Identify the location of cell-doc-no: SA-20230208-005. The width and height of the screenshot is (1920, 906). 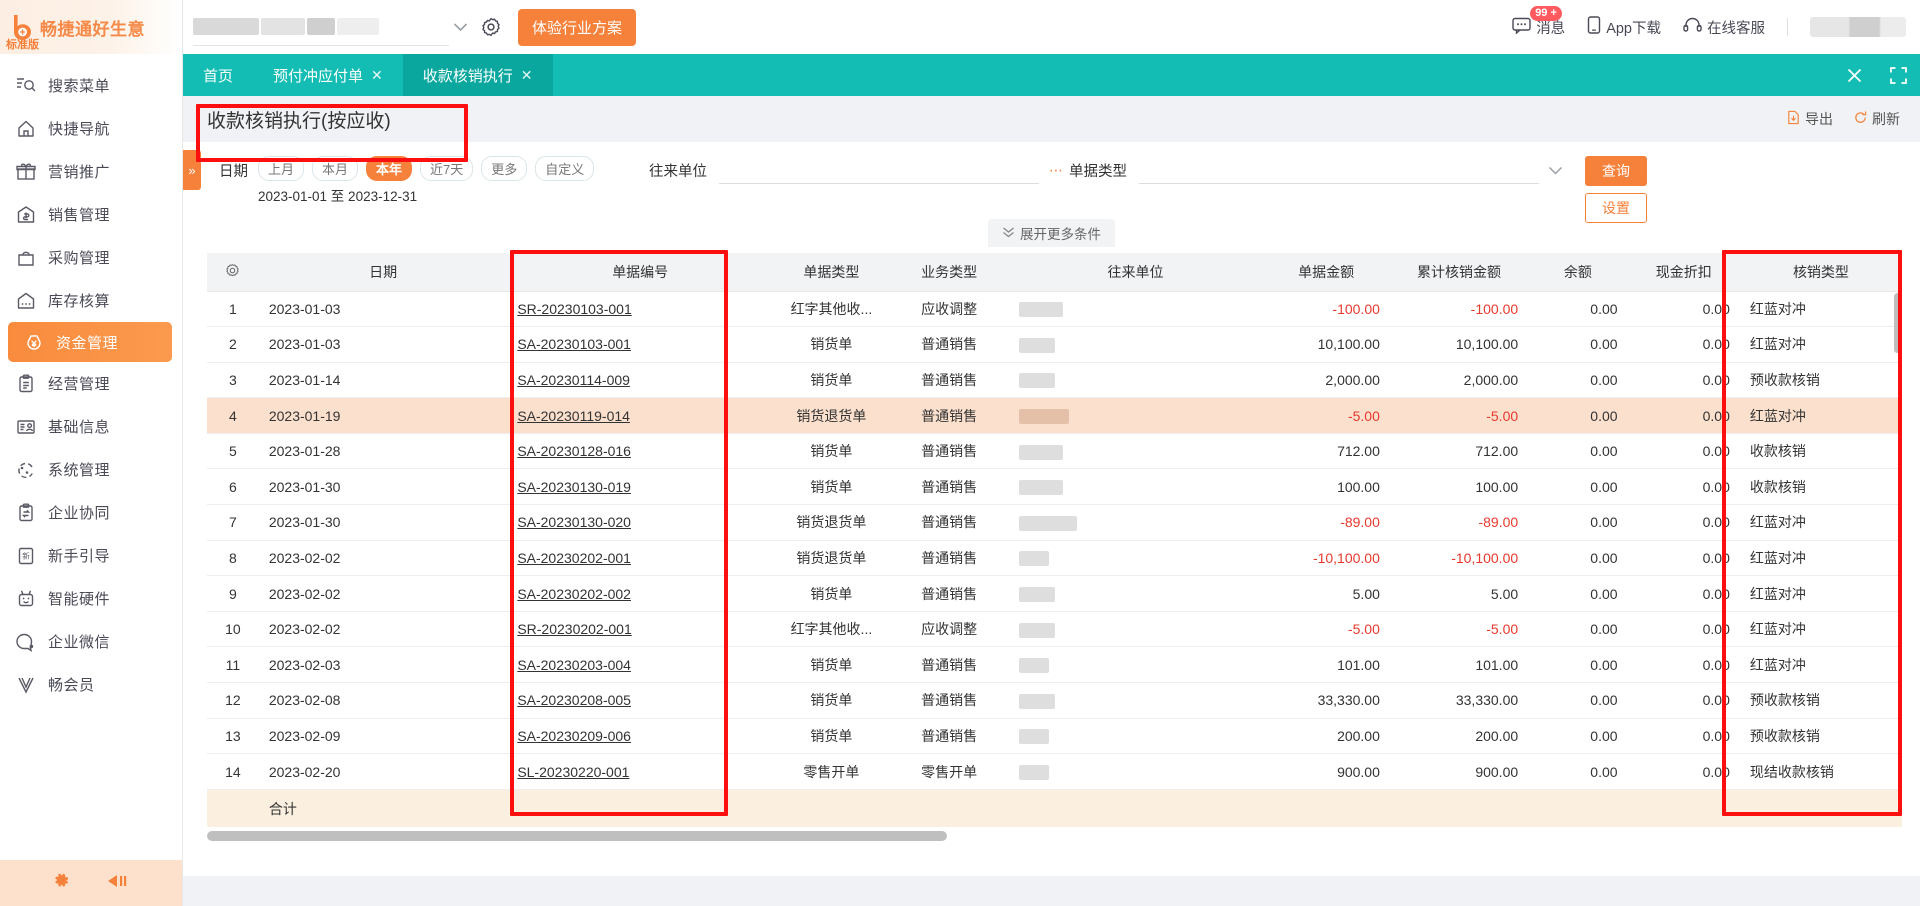
(640, 700).